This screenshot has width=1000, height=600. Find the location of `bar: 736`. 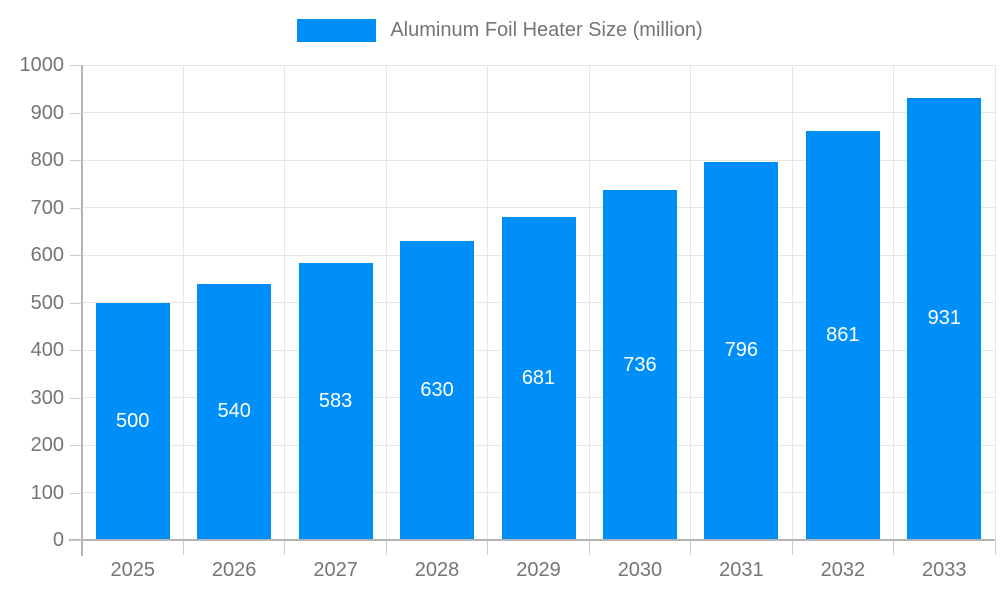

bar: 736 is located at coordinates (639, 365).